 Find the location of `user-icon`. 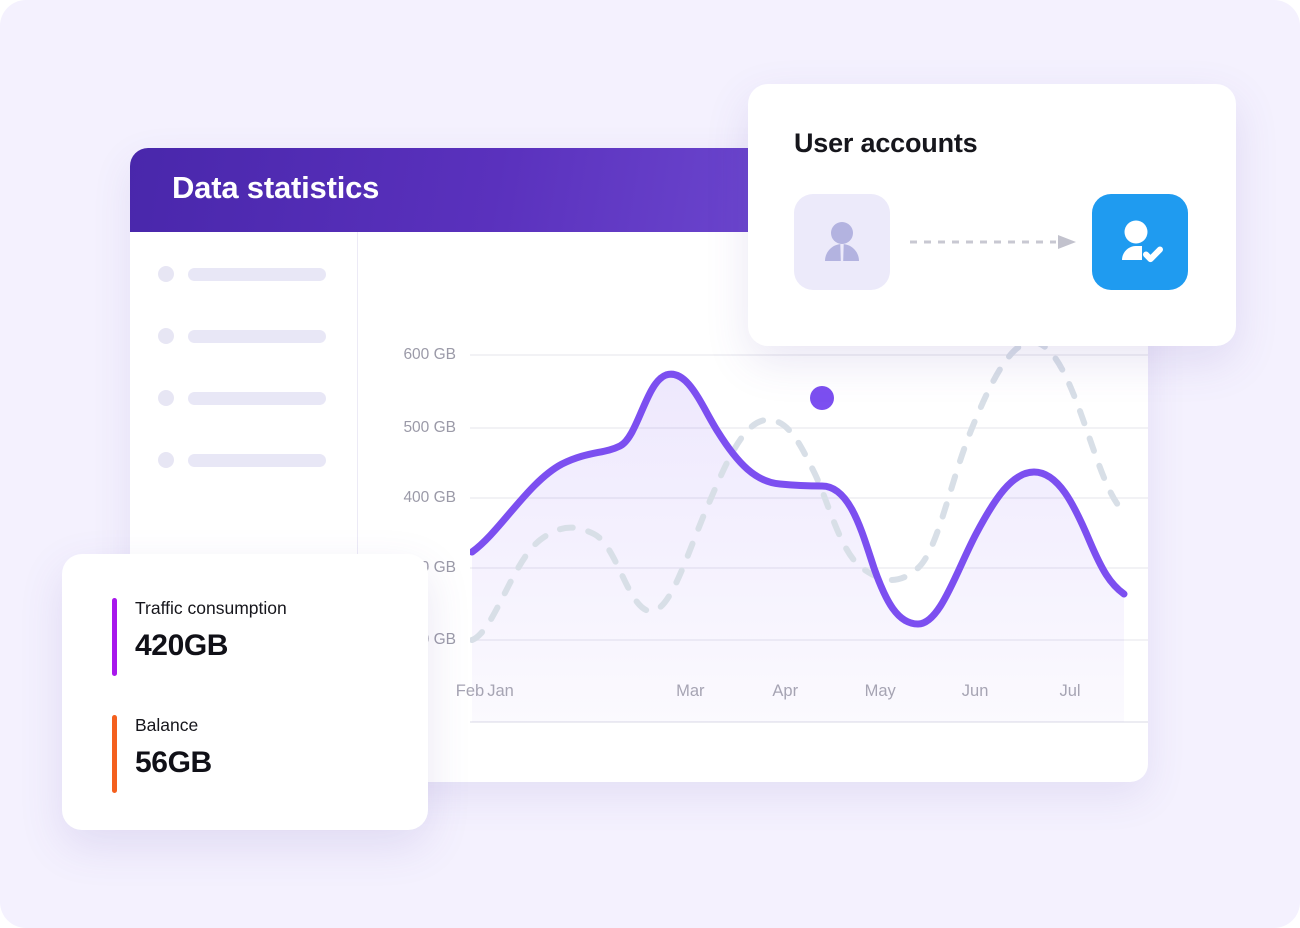

user-icon is located at coordinates (842, 241).